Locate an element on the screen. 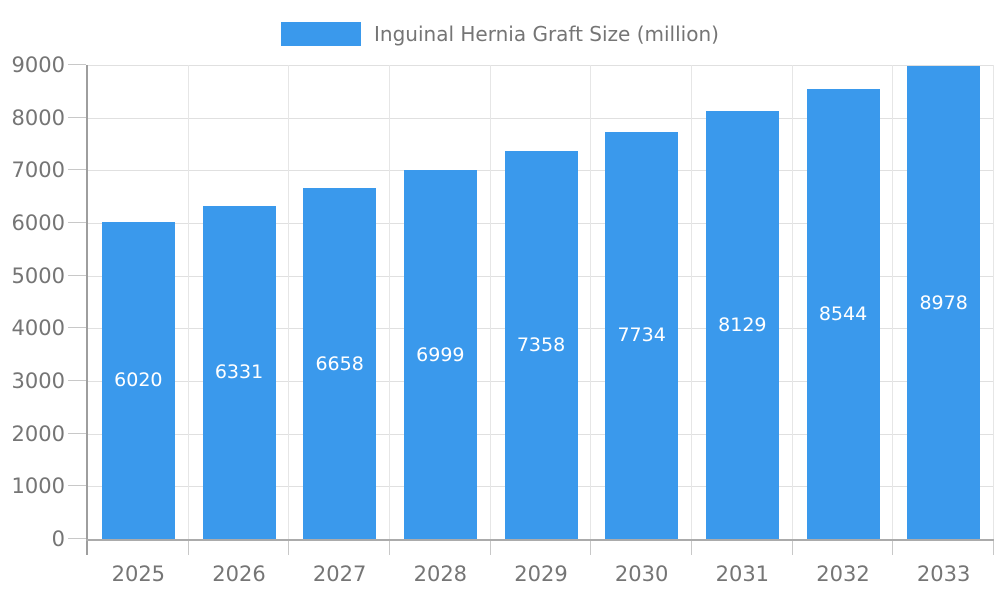  y-axis-label: 6000 is located at coordinates (38, 223).